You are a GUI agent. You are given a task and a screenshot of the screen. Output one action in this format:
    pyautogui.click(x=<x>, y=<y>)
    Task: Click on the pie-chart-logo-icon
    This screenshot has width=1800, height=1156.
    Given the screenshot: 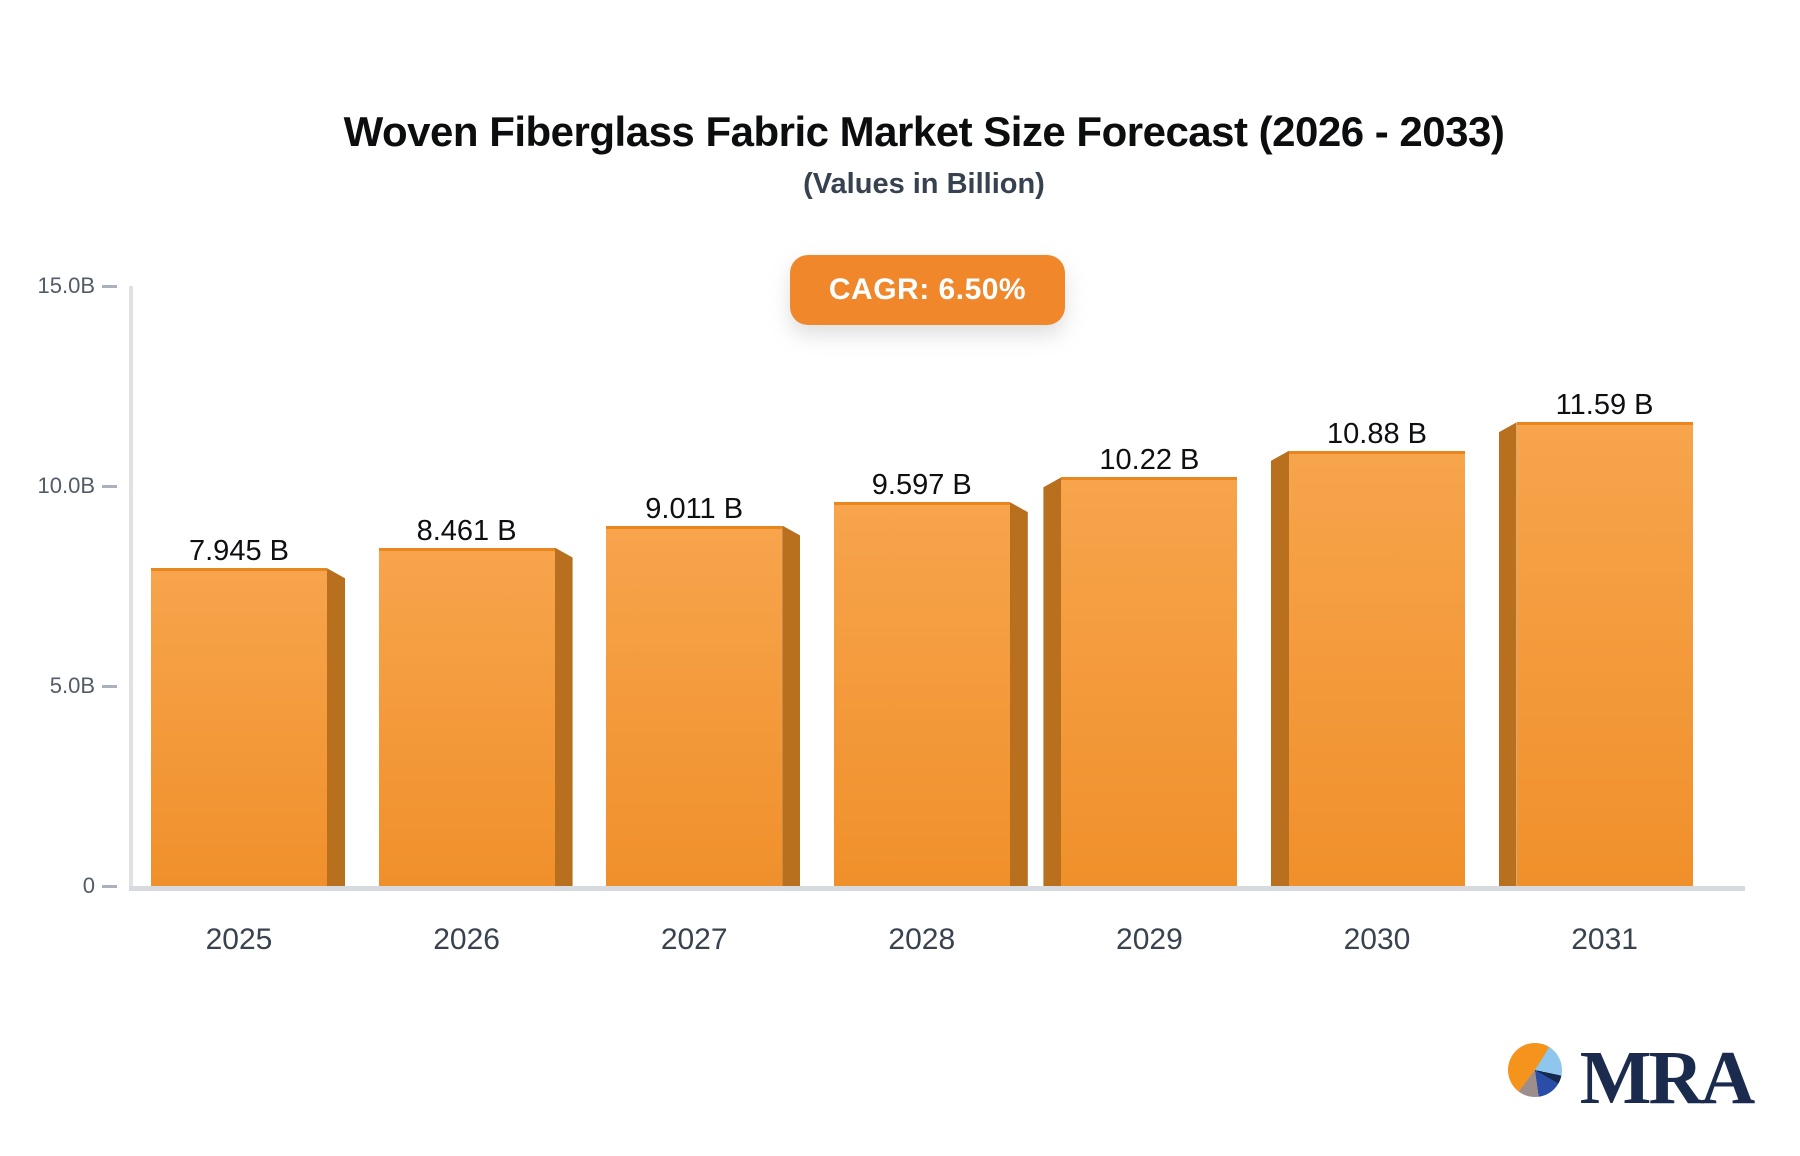 What is the action you would take?
    pyautogui.click(x=1535, y=1070)
    